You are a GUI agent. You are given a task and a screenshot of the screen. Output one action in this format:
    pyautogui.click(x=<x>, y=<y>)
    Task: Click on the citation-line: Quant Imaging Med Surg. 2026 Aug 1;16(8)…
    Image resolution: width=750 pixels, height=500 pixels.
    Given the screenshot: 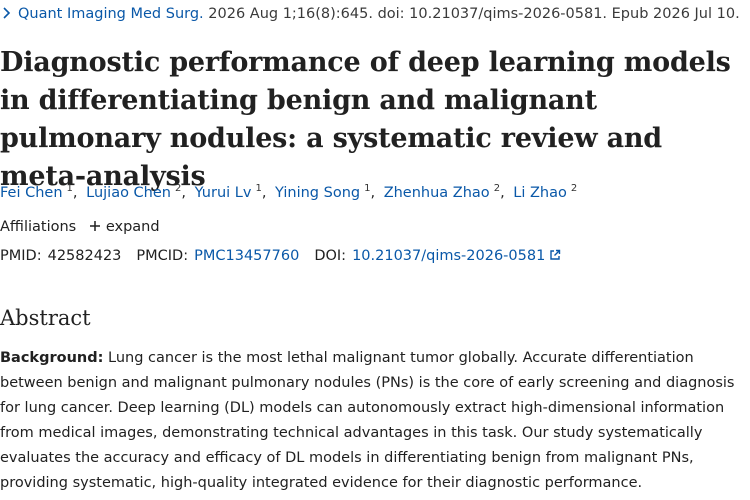 What is the action you would take?
    pyautogui.click(x=370, y=14)
    